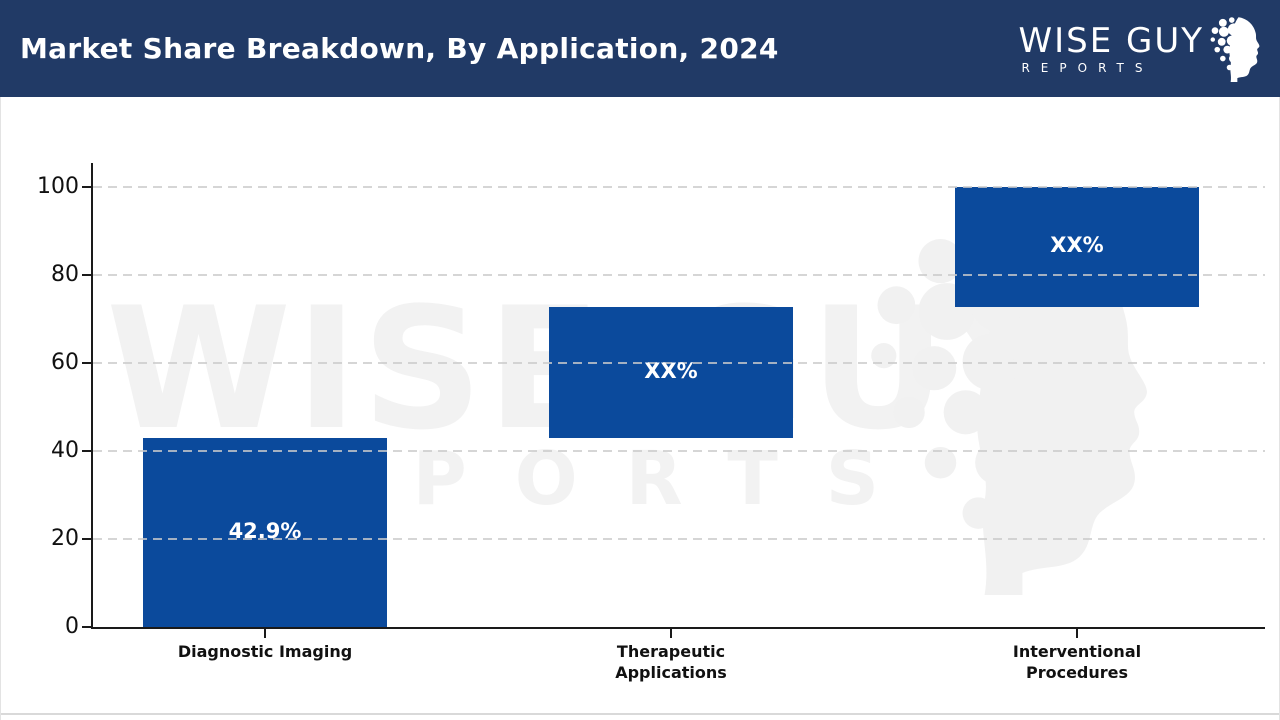  I want to click on y-tick-label: 100, so click(58, 186).